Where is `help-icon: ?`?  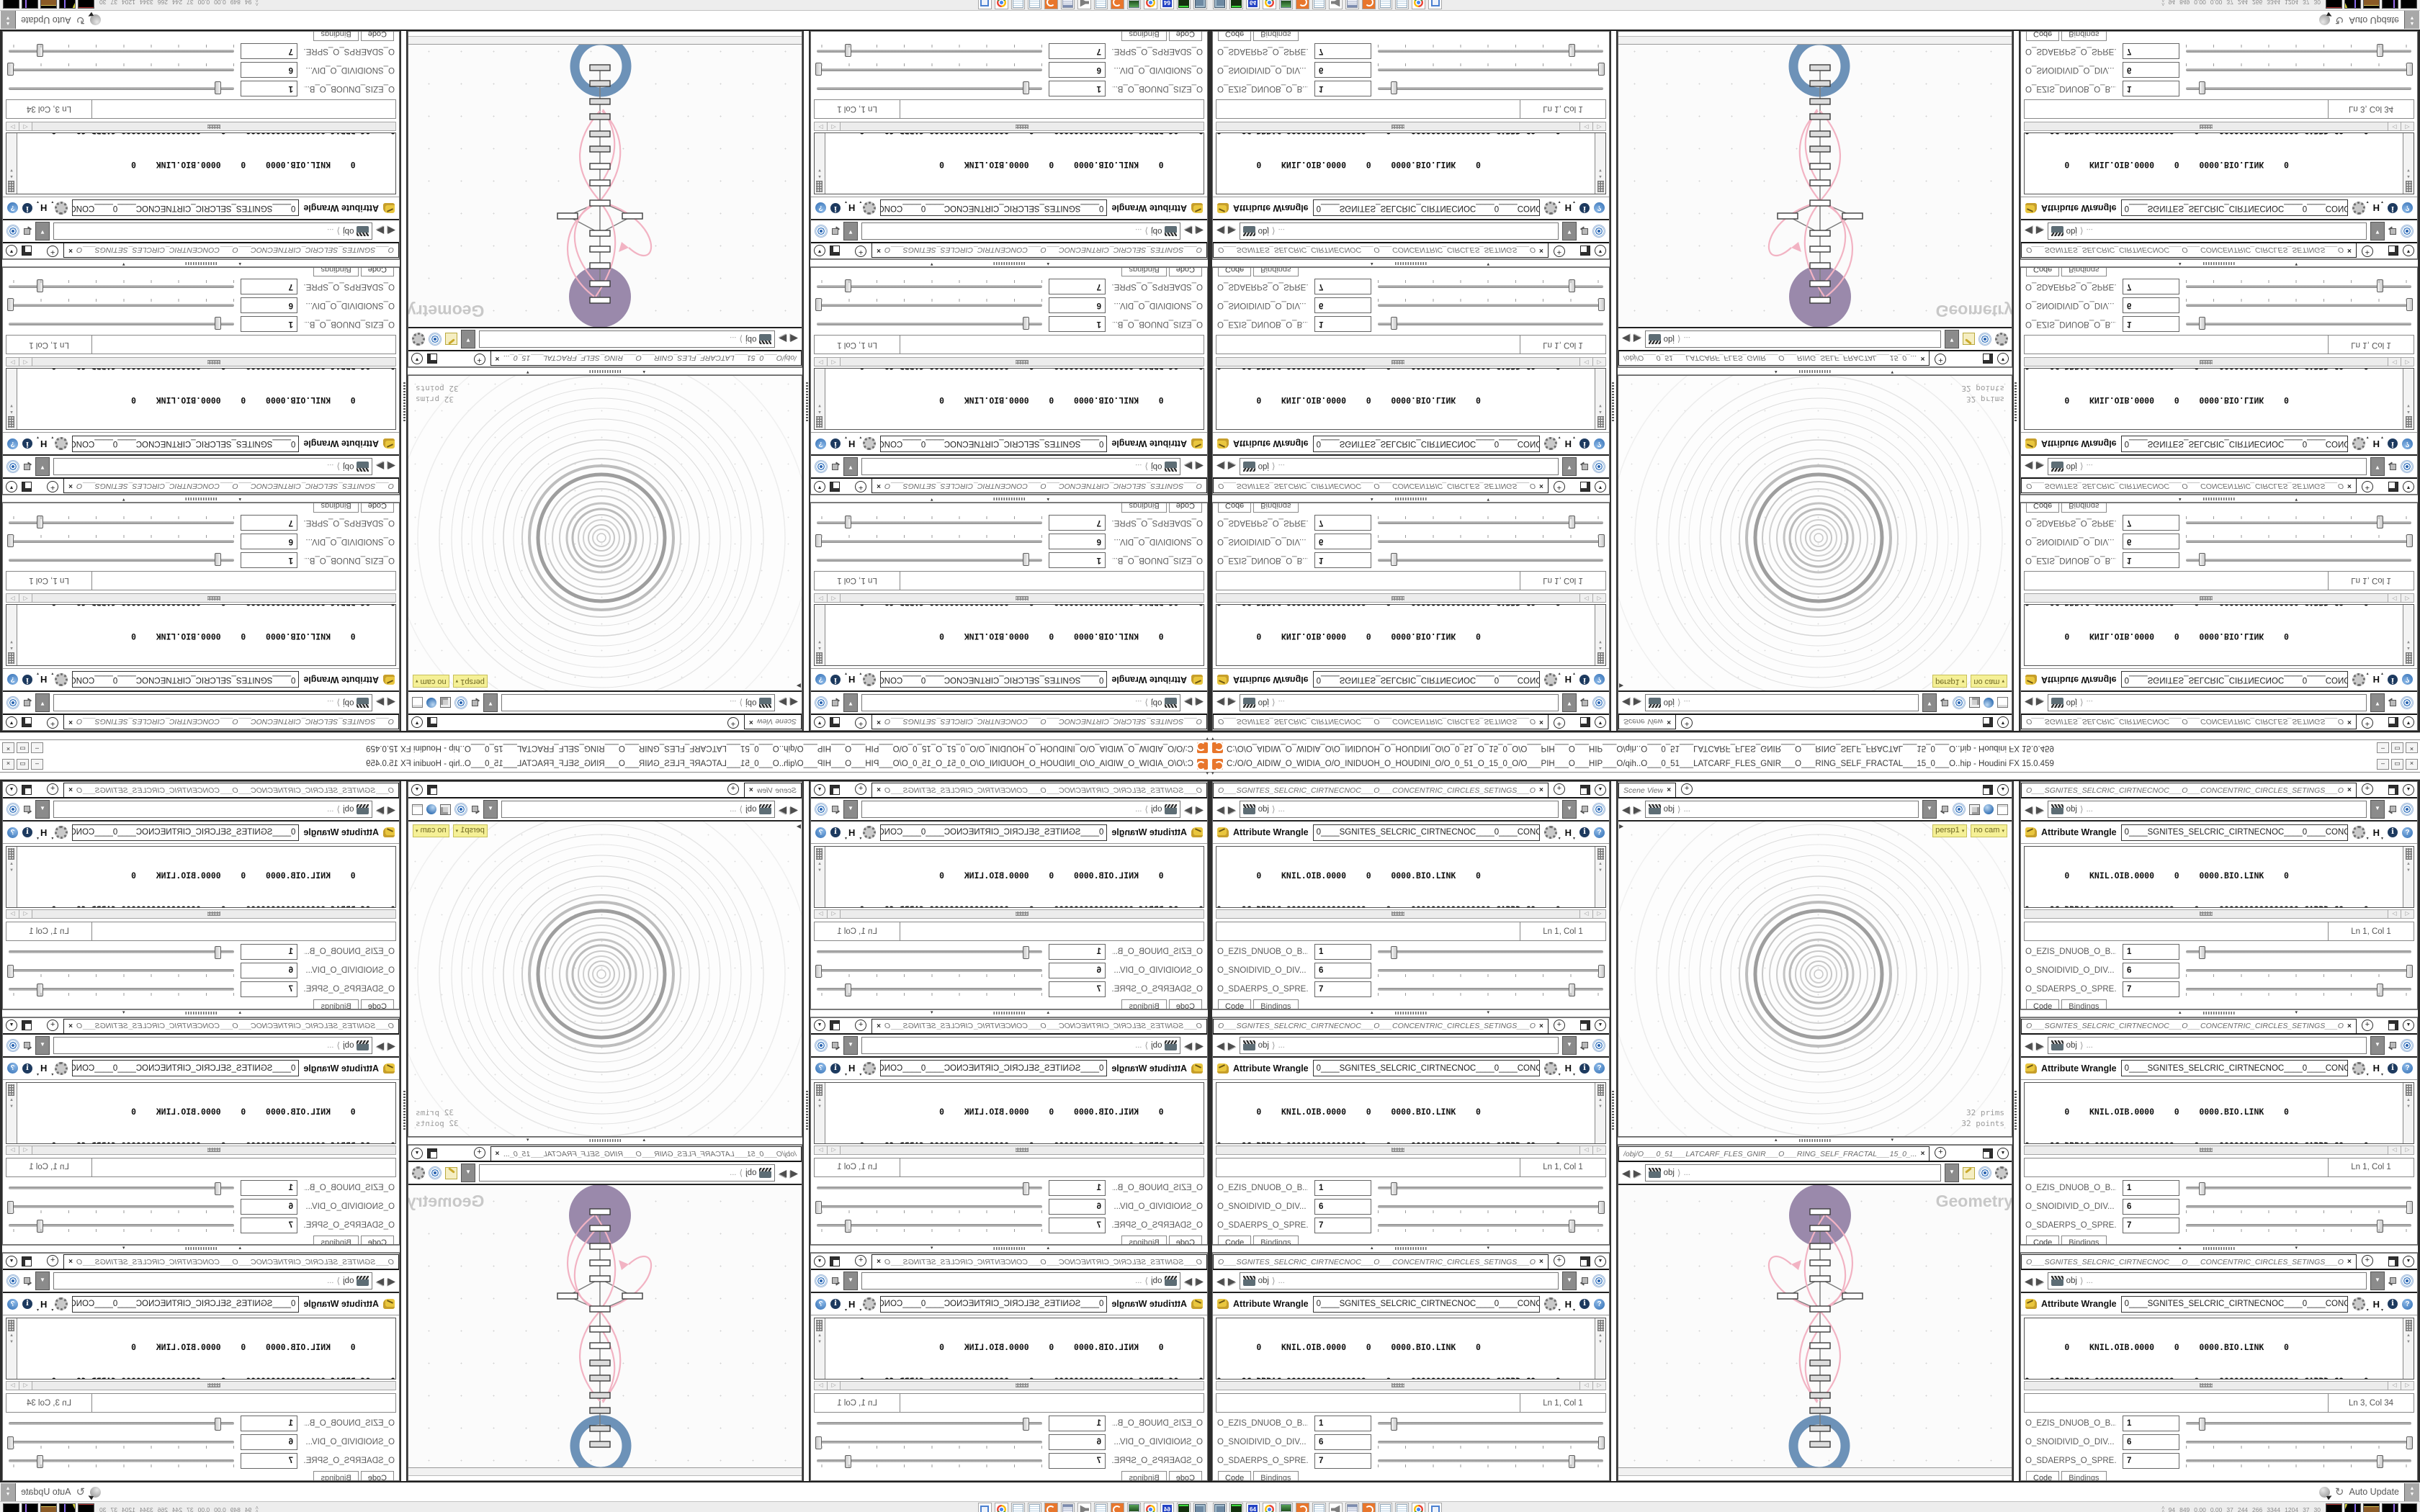
help-icon: ? is located at coordinates (820, 1304).